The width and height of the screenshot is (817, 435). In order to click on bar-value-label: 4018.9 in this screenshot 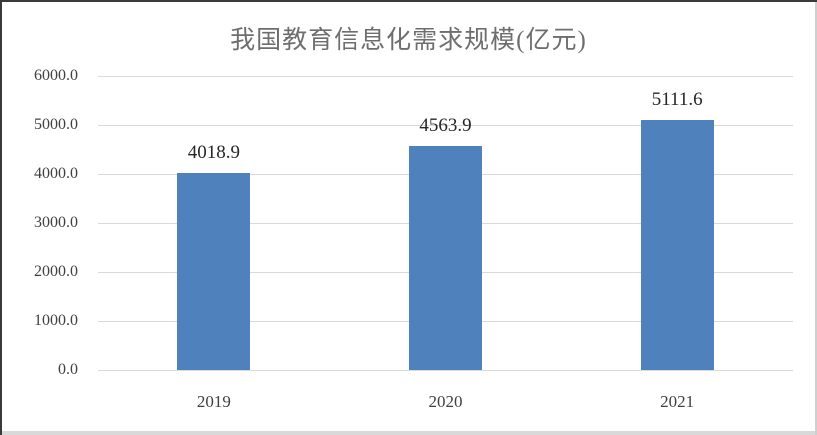, I will do `click(213, 152)`.